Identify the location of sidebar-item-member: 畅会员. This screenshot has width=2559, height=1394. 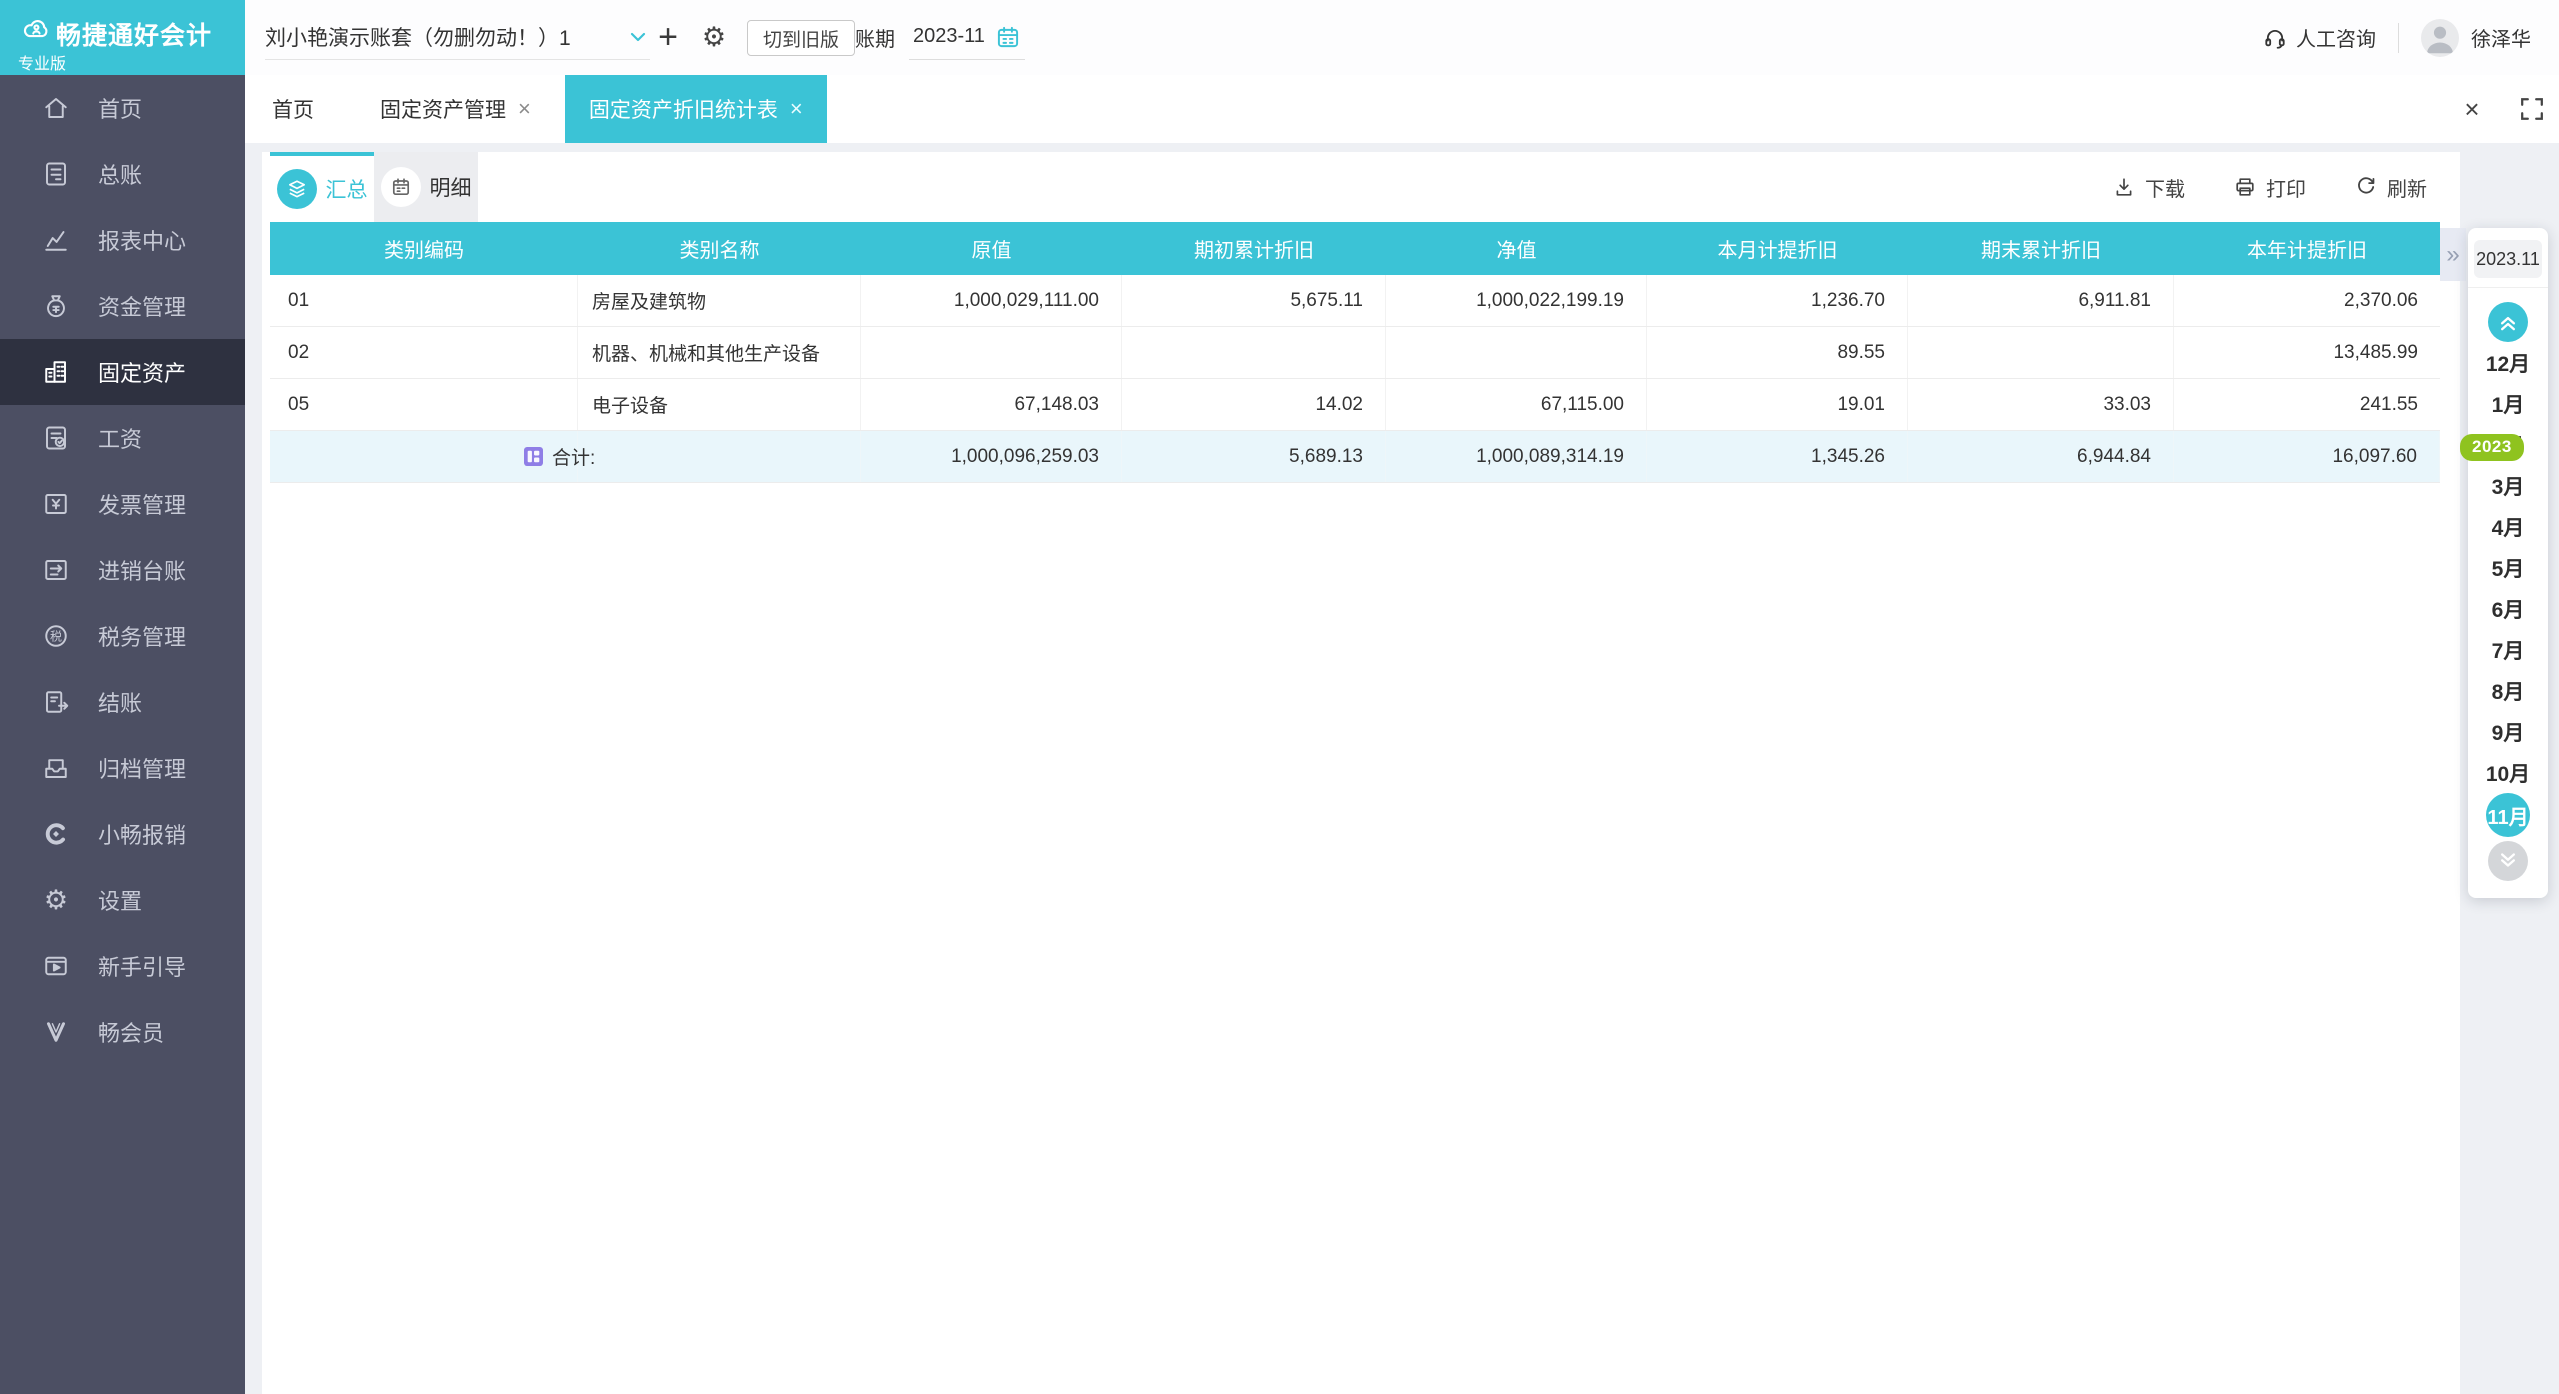
(122, 1032).